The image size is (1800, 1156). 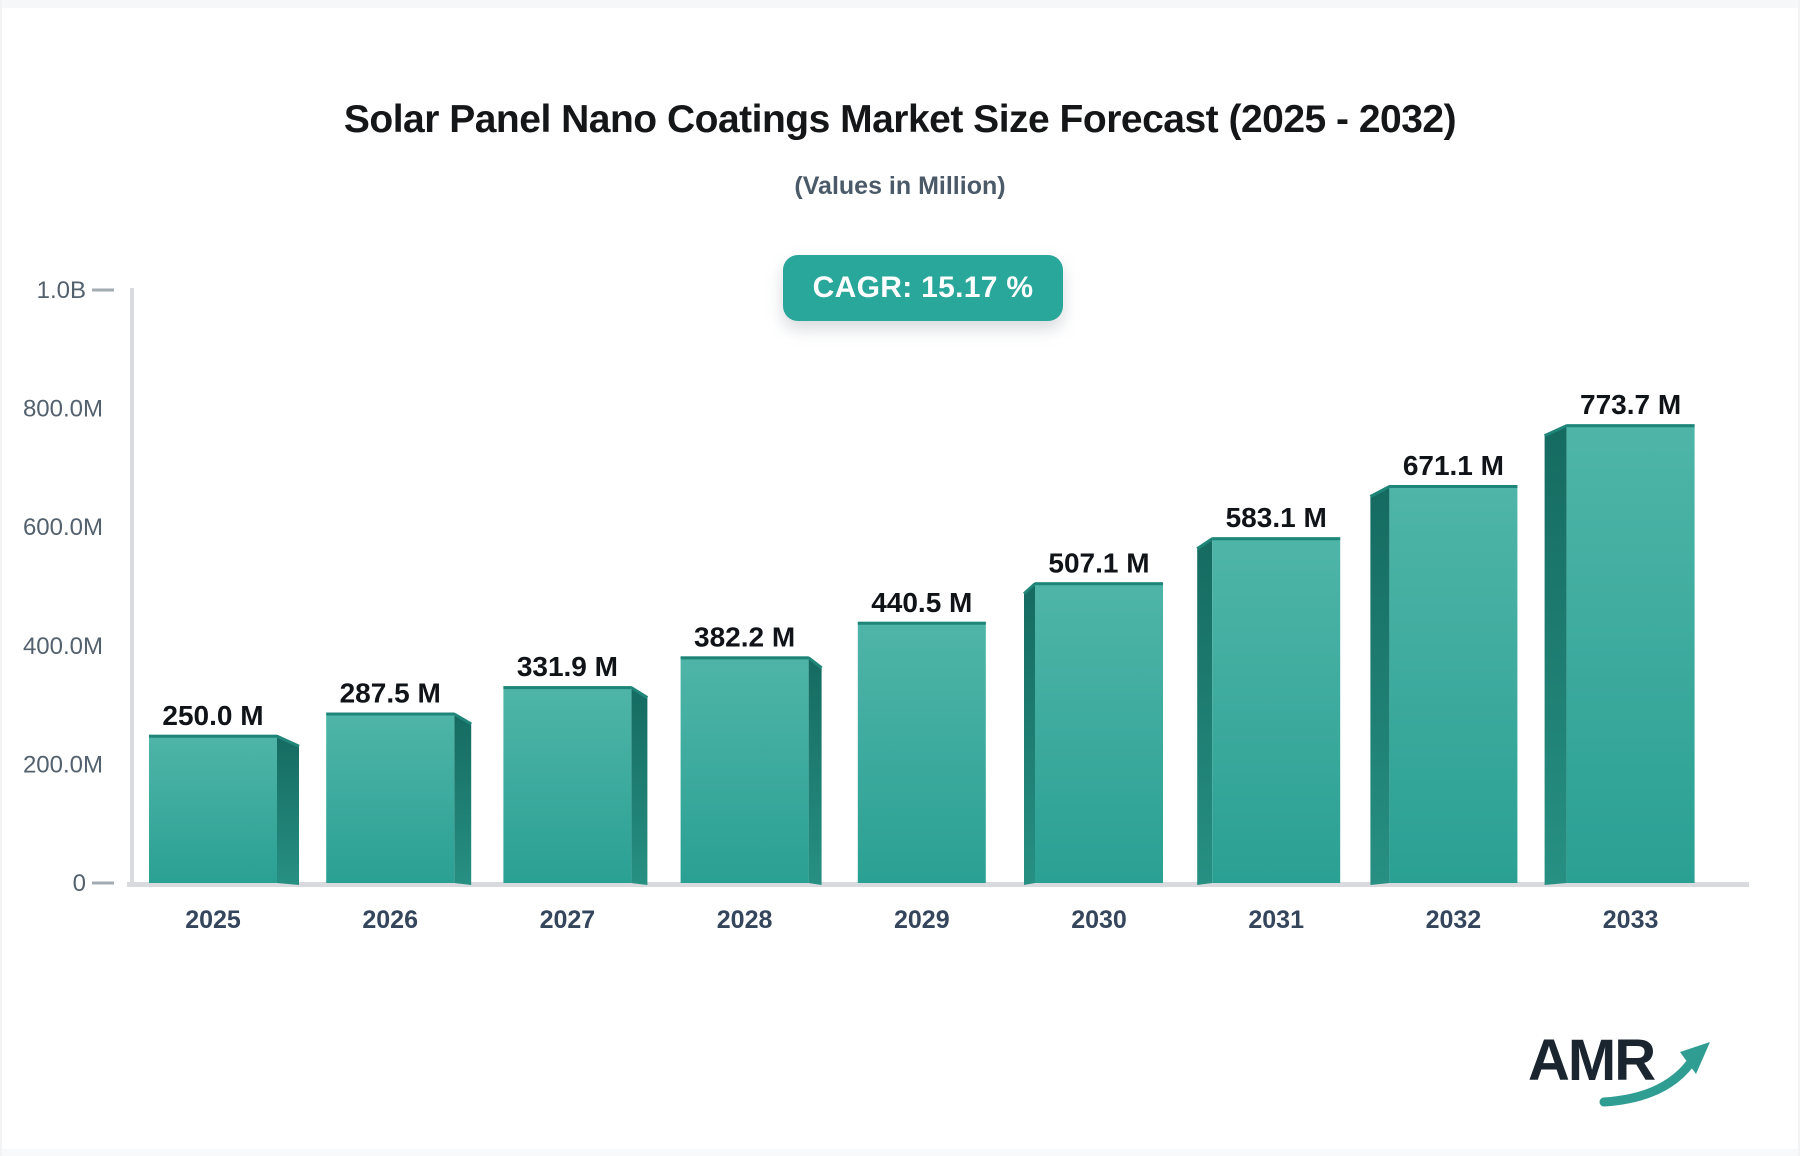 I want to click on amr-logo: AMR, so click(x=1643, y=1082).